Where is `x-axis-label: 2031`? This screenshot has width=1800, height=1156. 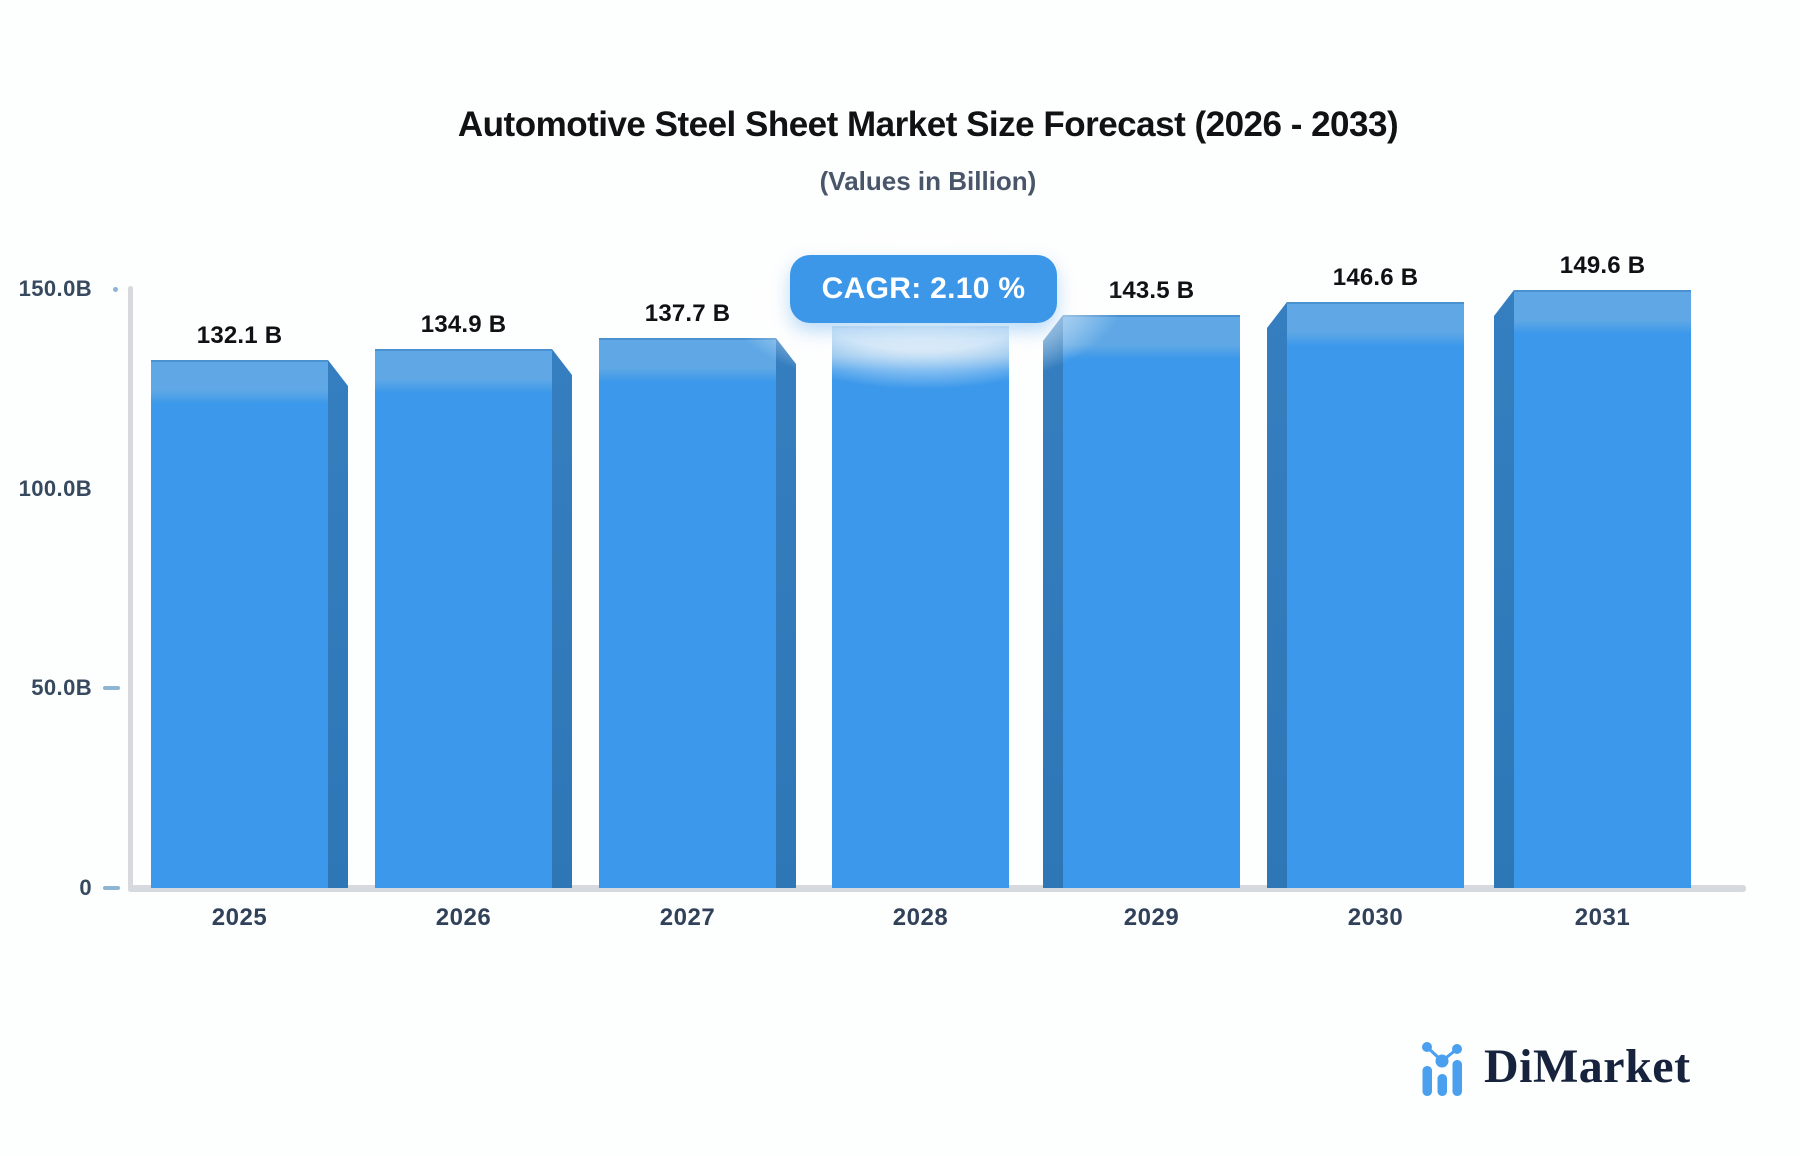
x-axis-label: 2031 is located at coordinates (1602, 917).